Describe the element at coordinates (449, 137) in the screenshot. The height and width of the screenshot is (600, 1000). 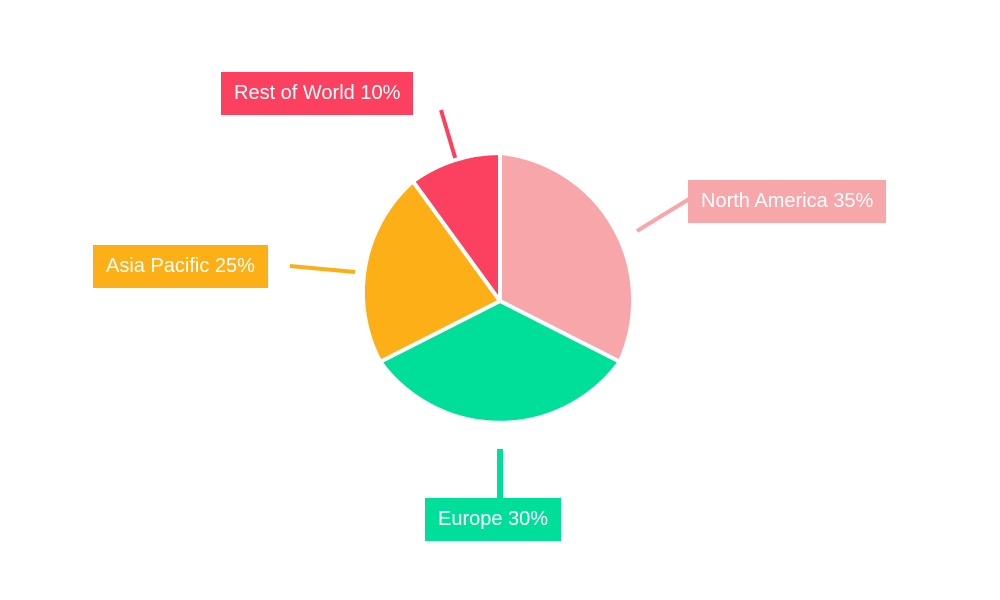
I see `leader-line-rest-of-world` at that location.